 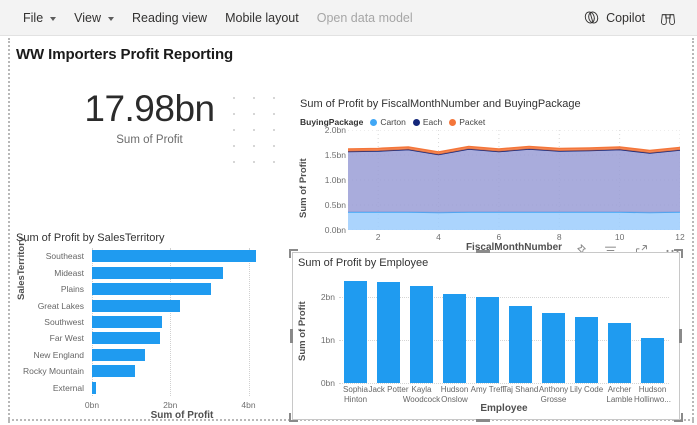 What do you see at coordinates (94, 18) in the screenshot?
I see `menu-view: View` at bounding box center [94, 18].